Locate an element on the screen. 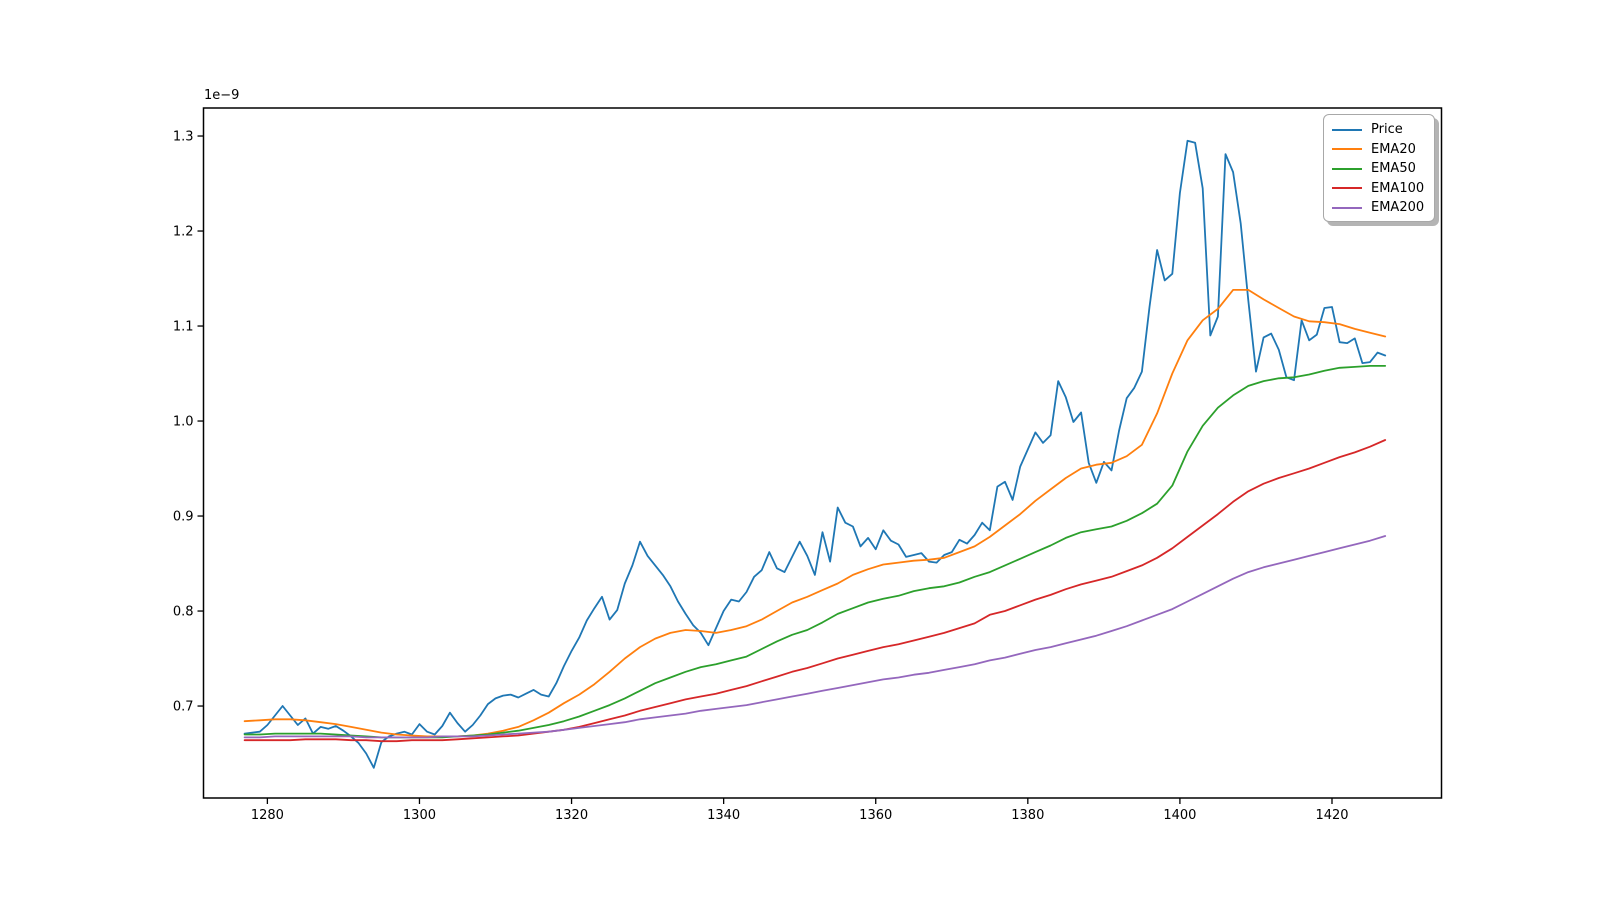  x-tick-label: 1320 is located at coordinates (571, 815).